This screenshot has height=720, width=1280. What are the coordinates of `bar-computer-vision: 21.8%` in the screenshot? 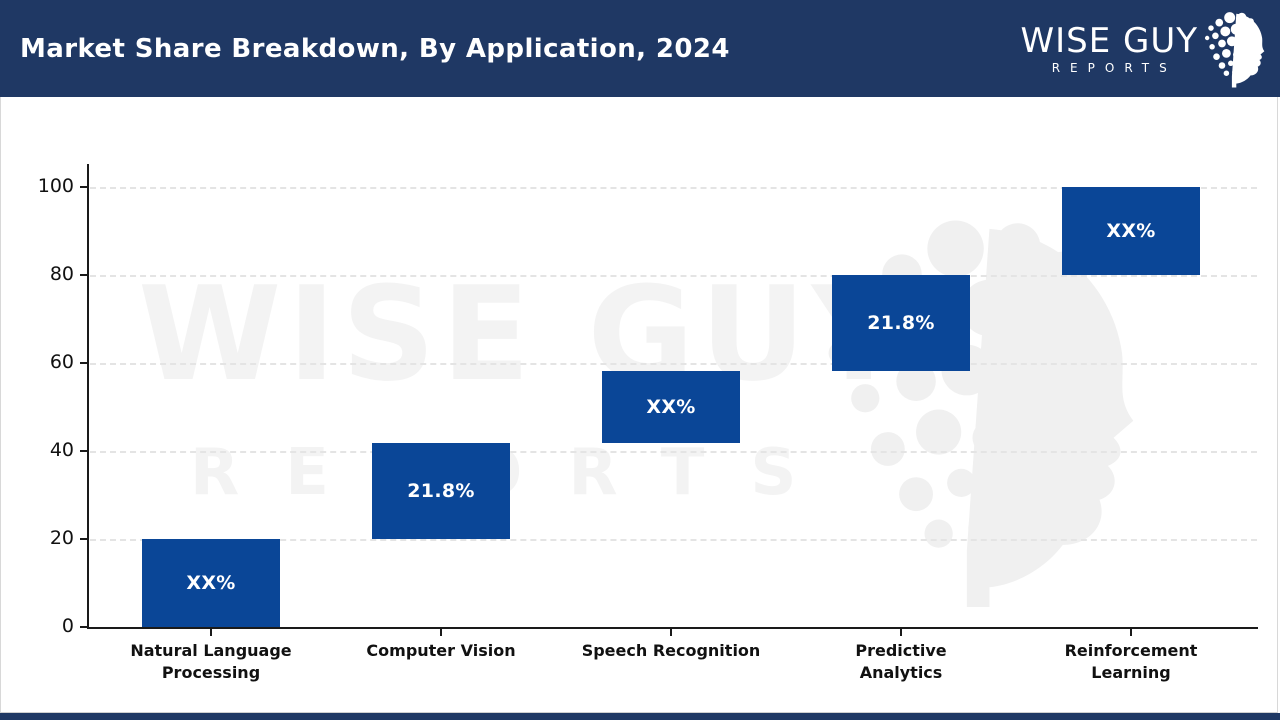 It's located at (441, 491).